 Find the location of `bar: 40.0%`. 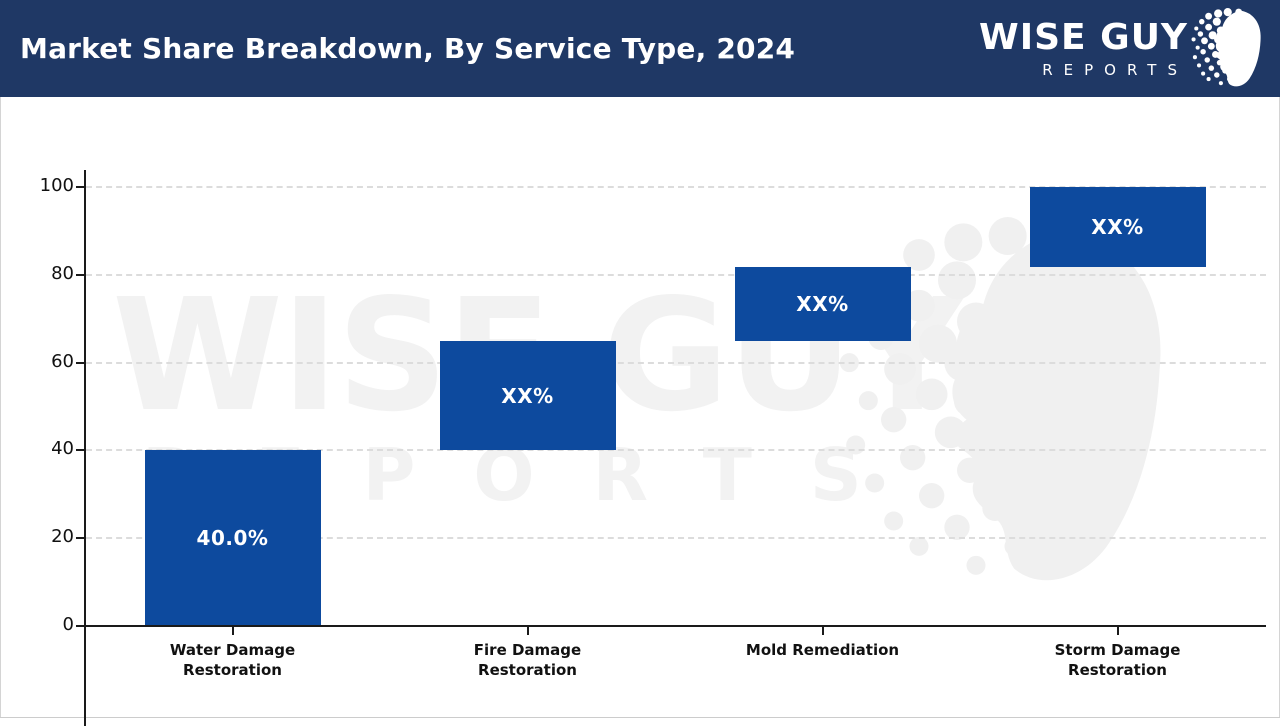

bar: 40.0% is located at coordinates (232, 538).